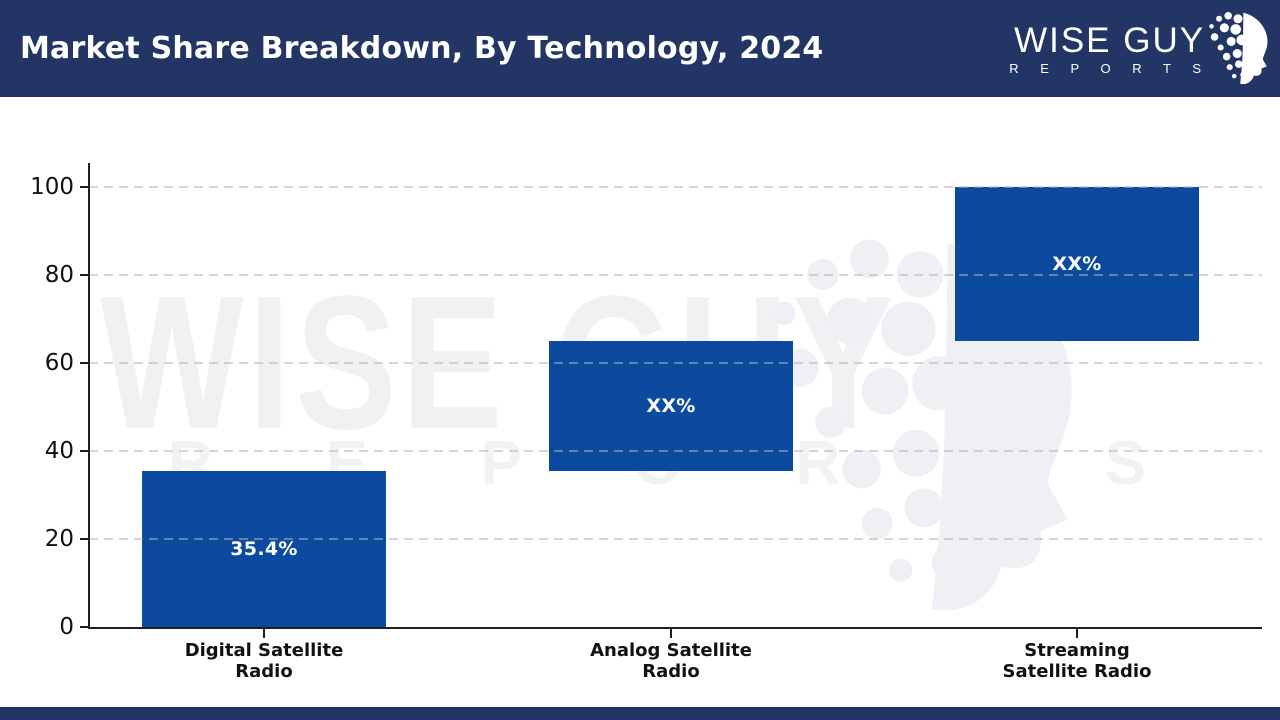  I want to click on y-tick-label: 40, so click(59, 451).